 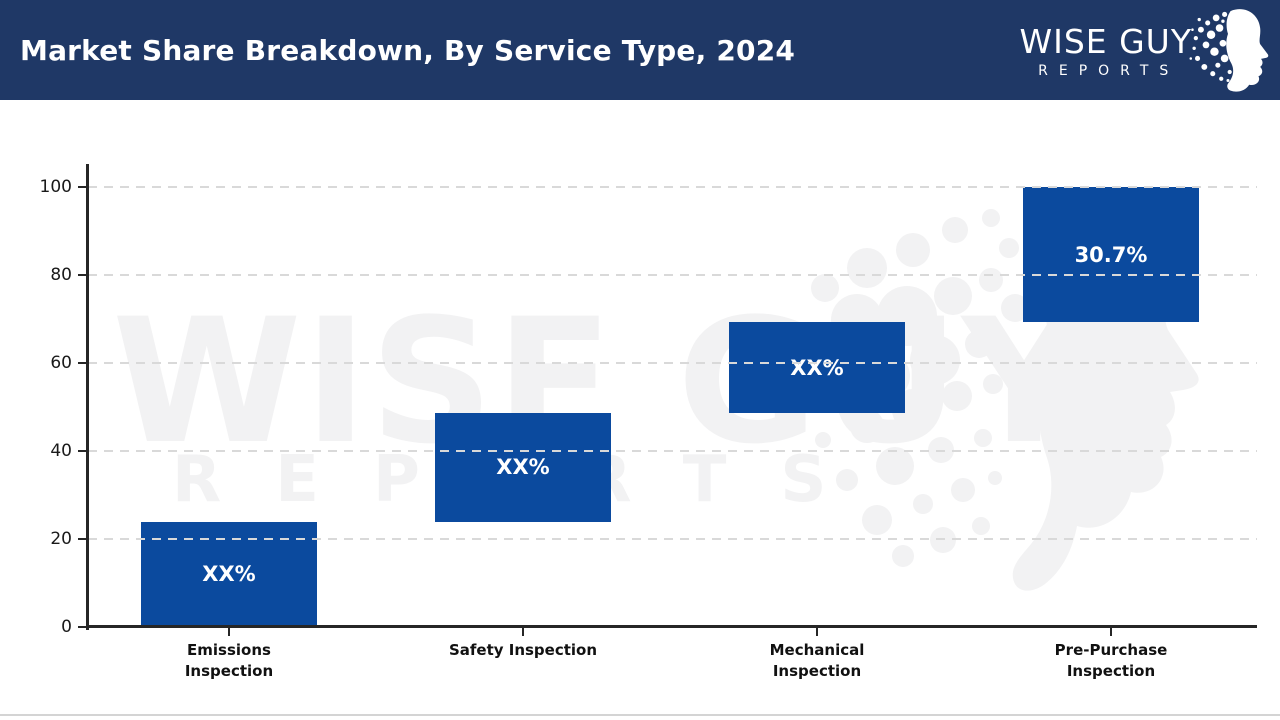 I want to click on y-tick-label: 0, so click(x=66, y=627).